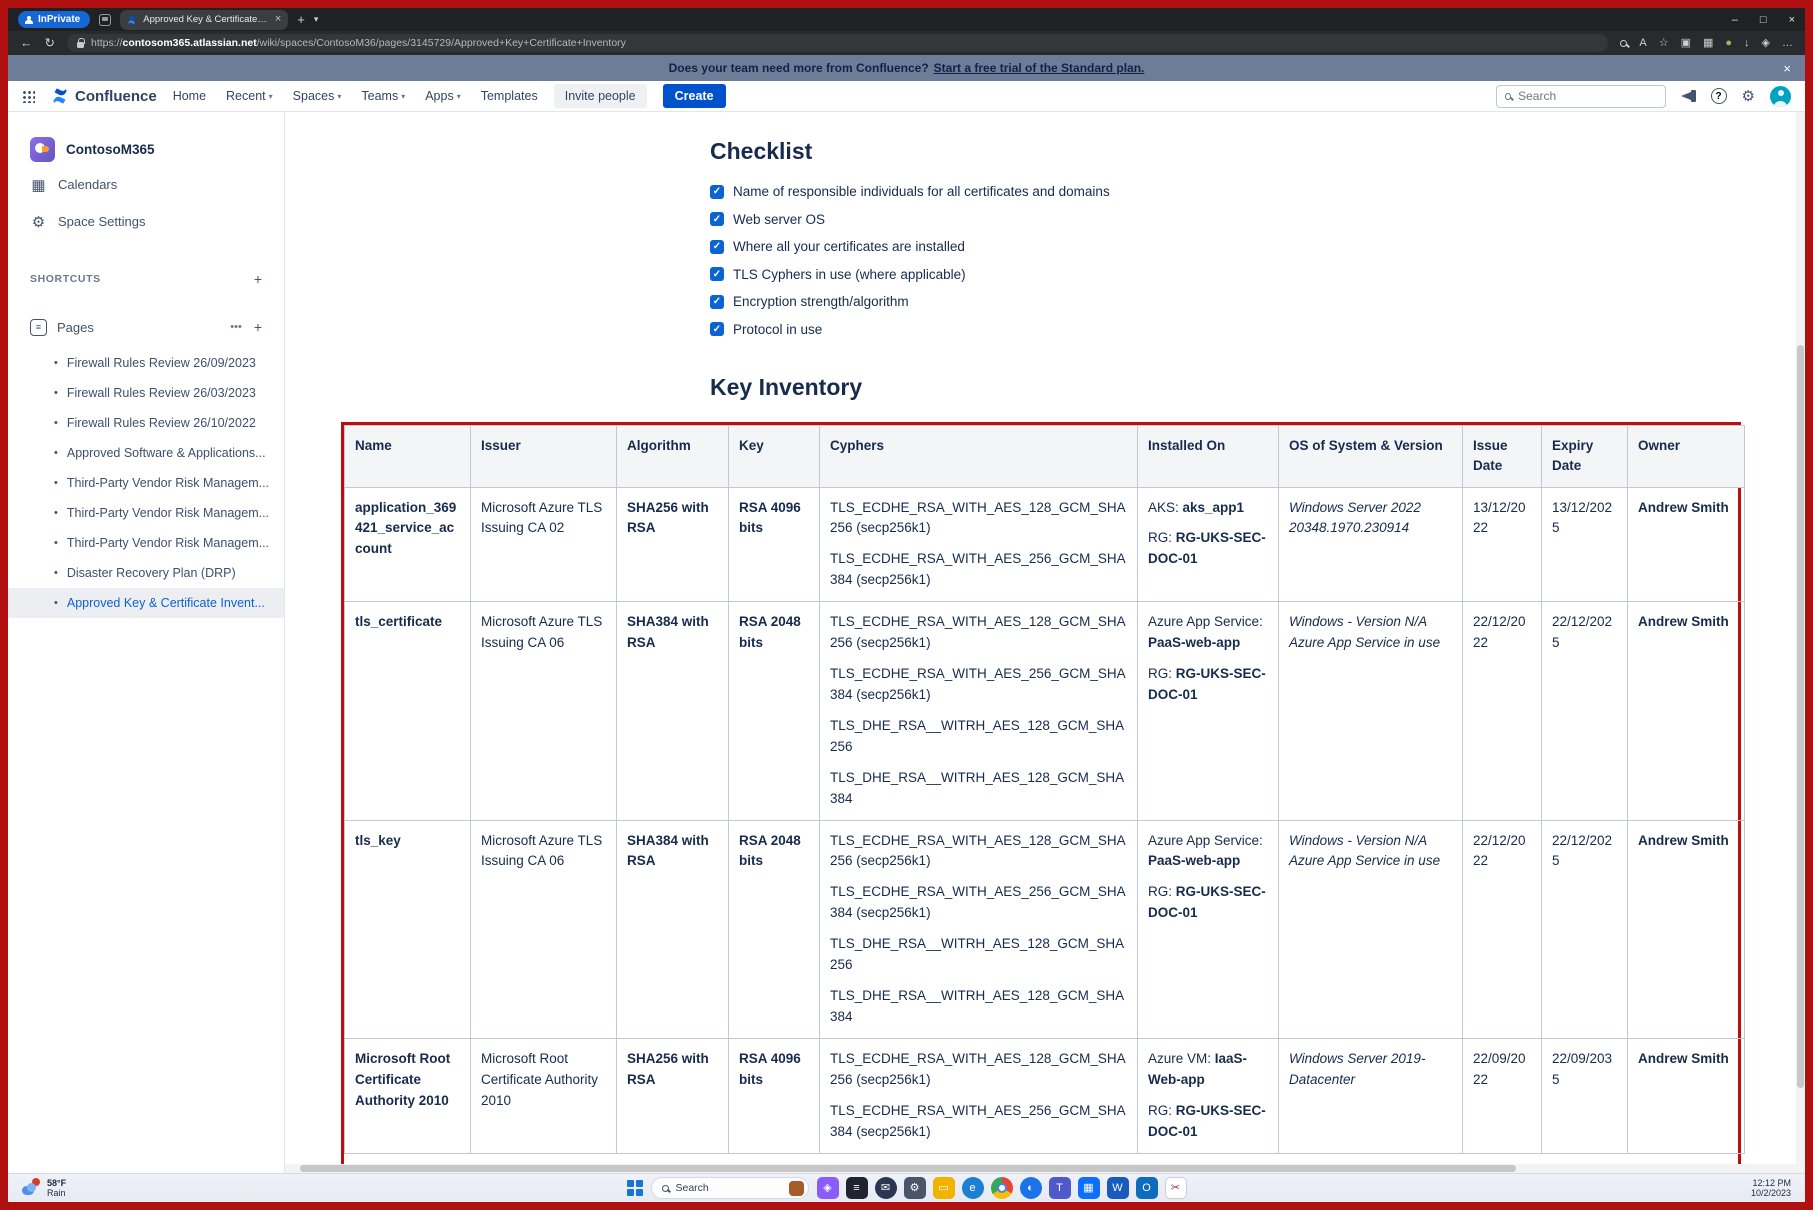 The image size is (1813, 1210). Describe the element at coordinates (317, 96) in the screenshot. I see `nav-item-spaces: Spaces ▾` at that location.